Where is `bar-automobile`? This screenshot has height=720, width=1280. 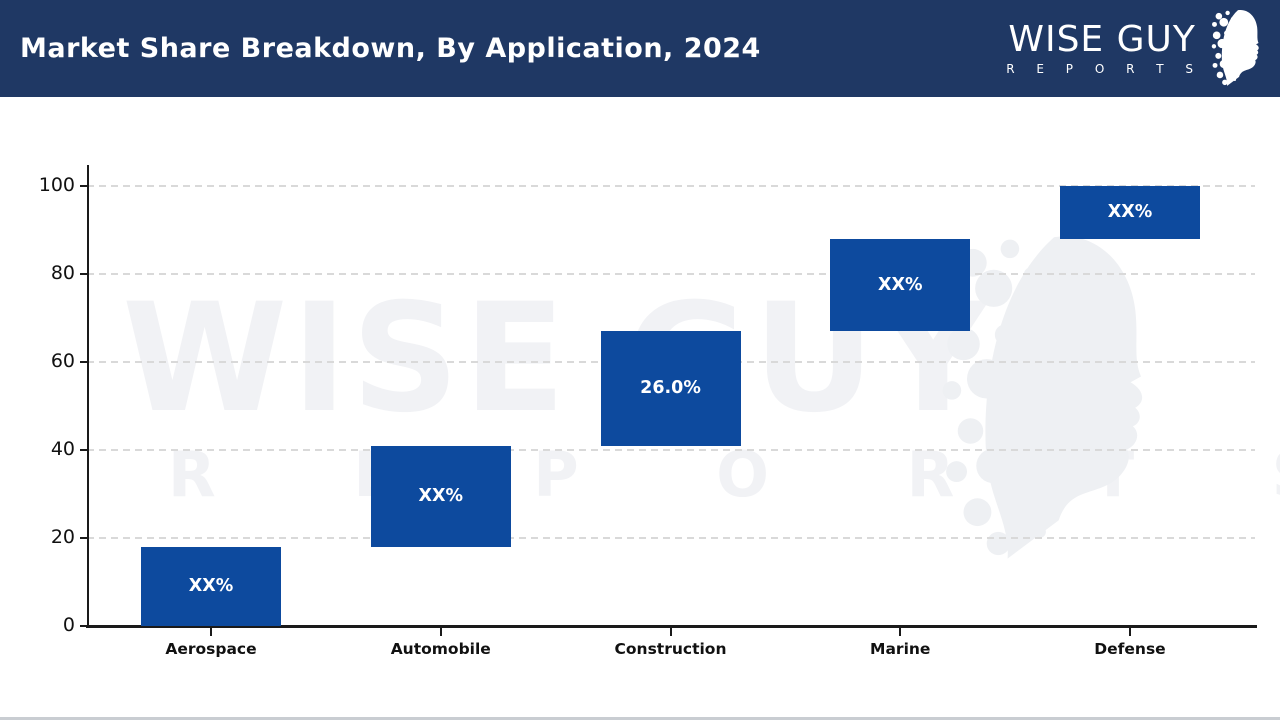 bar-automobile is located at coordinates (440, 496).